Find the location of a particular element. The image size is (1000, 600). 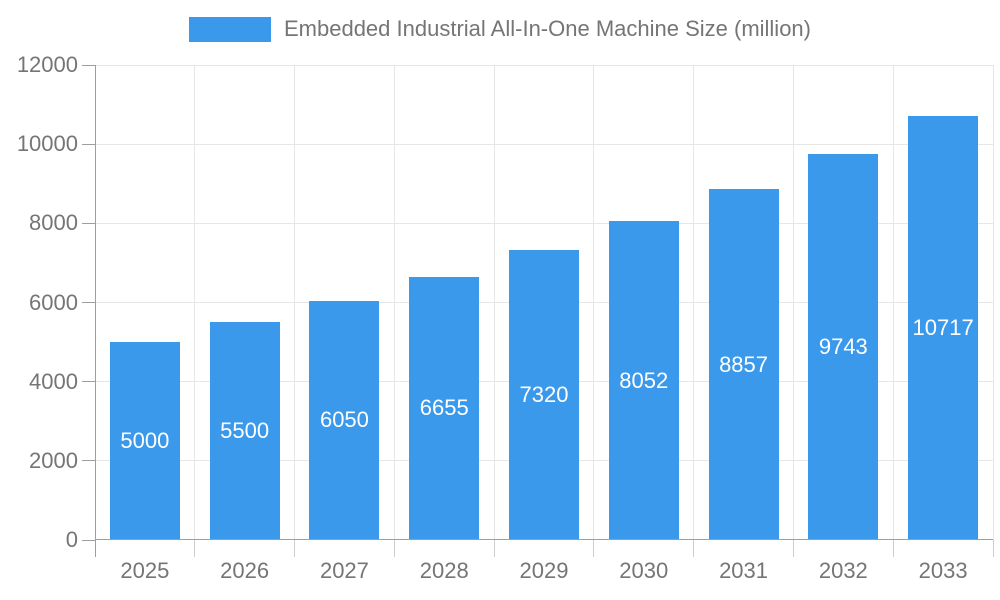

bar-value-label: 6050 is located at coordinates (344, 420).